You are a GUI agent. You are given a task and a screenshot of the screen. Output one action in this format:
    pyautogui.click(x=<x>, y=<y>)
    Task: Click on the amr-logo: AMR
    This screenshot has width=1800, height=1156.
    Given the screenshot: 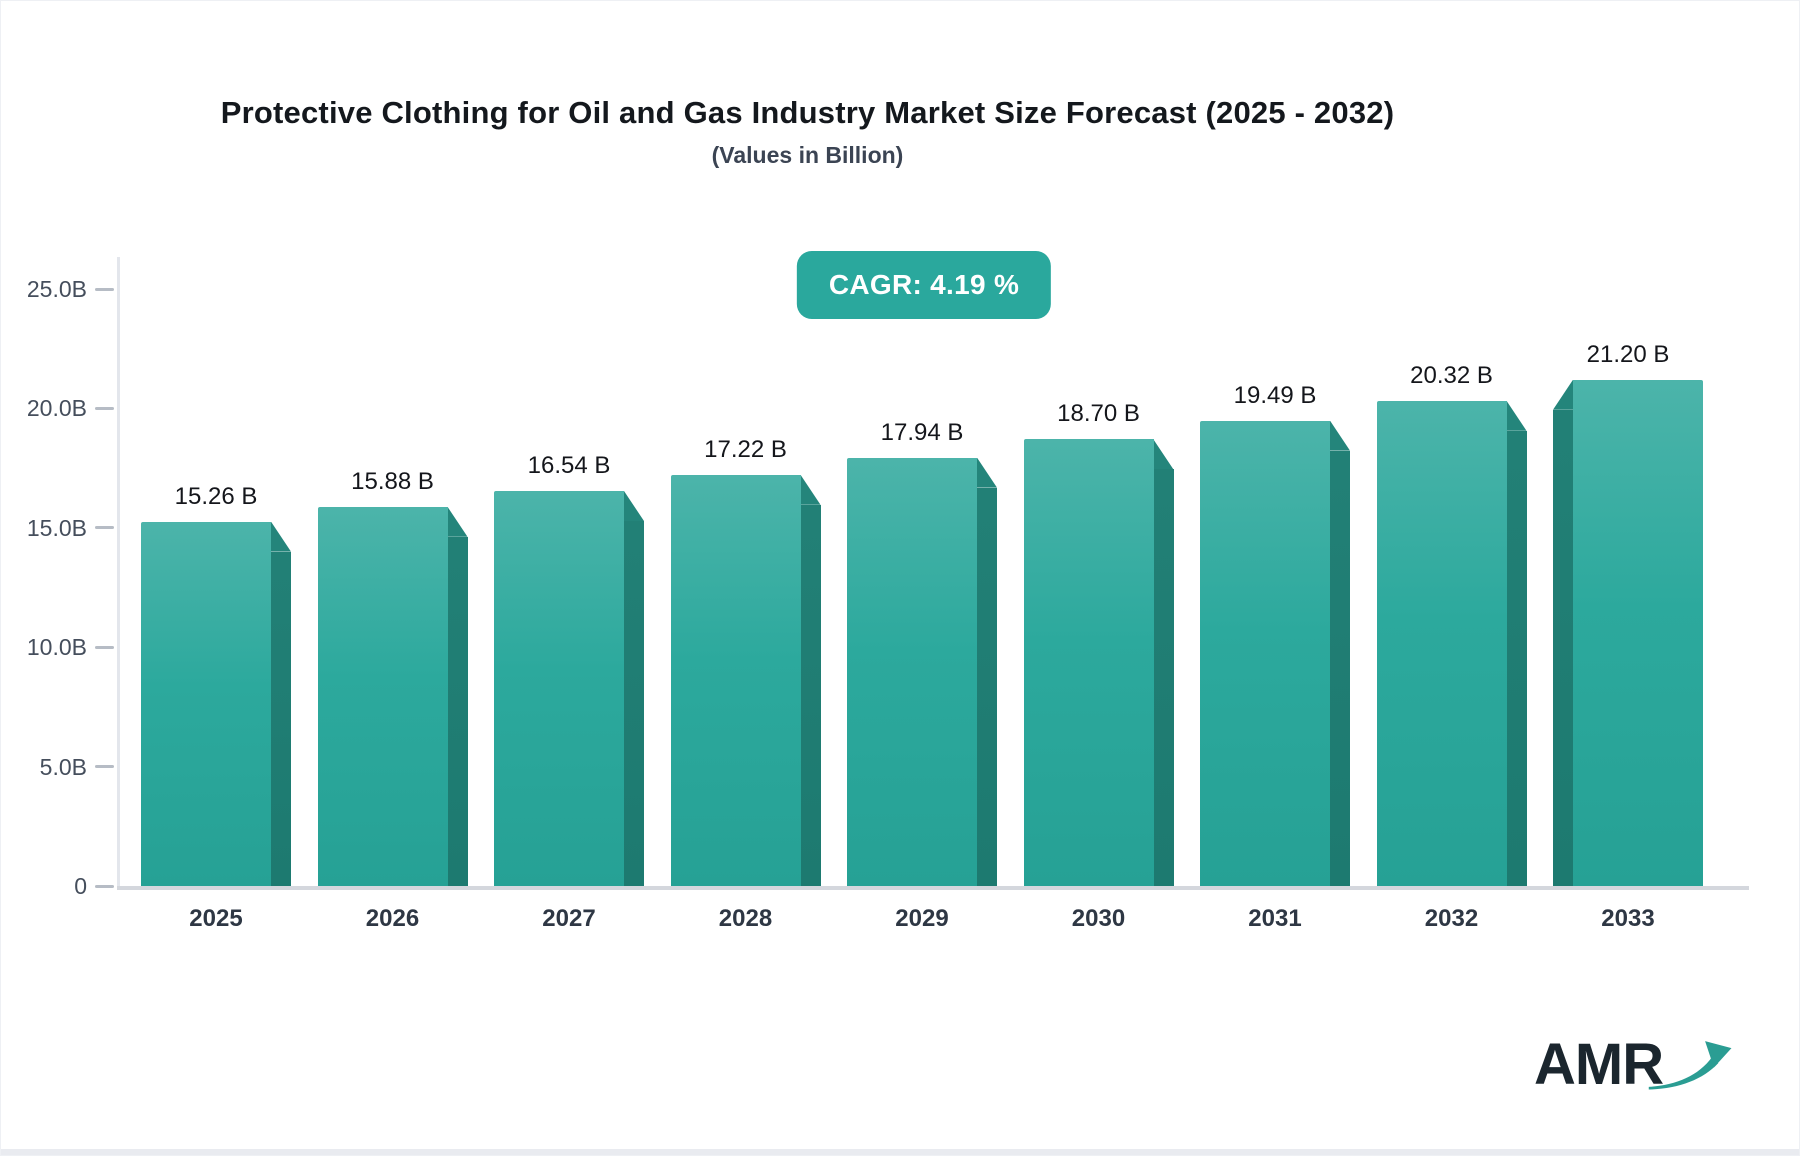 What is the action you would take?
    pyautogui.click(x=1634, y=1065)
    